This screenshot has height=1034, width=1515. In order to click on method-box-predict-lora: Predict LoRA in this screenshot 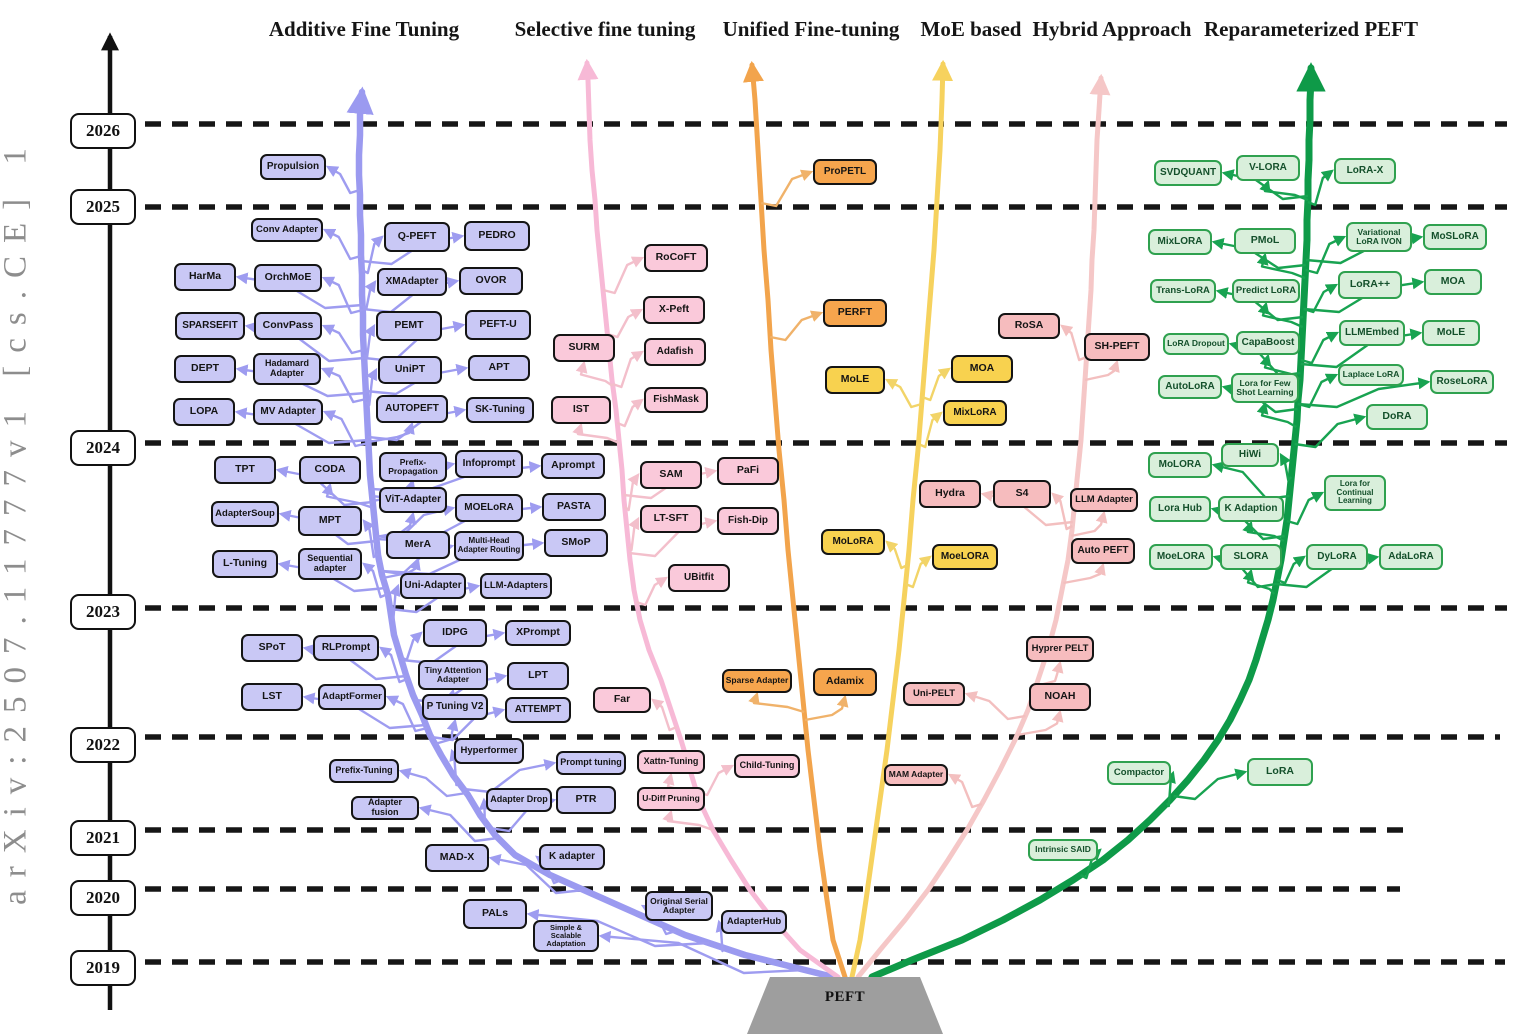, I will do `click(1266, 291)`.